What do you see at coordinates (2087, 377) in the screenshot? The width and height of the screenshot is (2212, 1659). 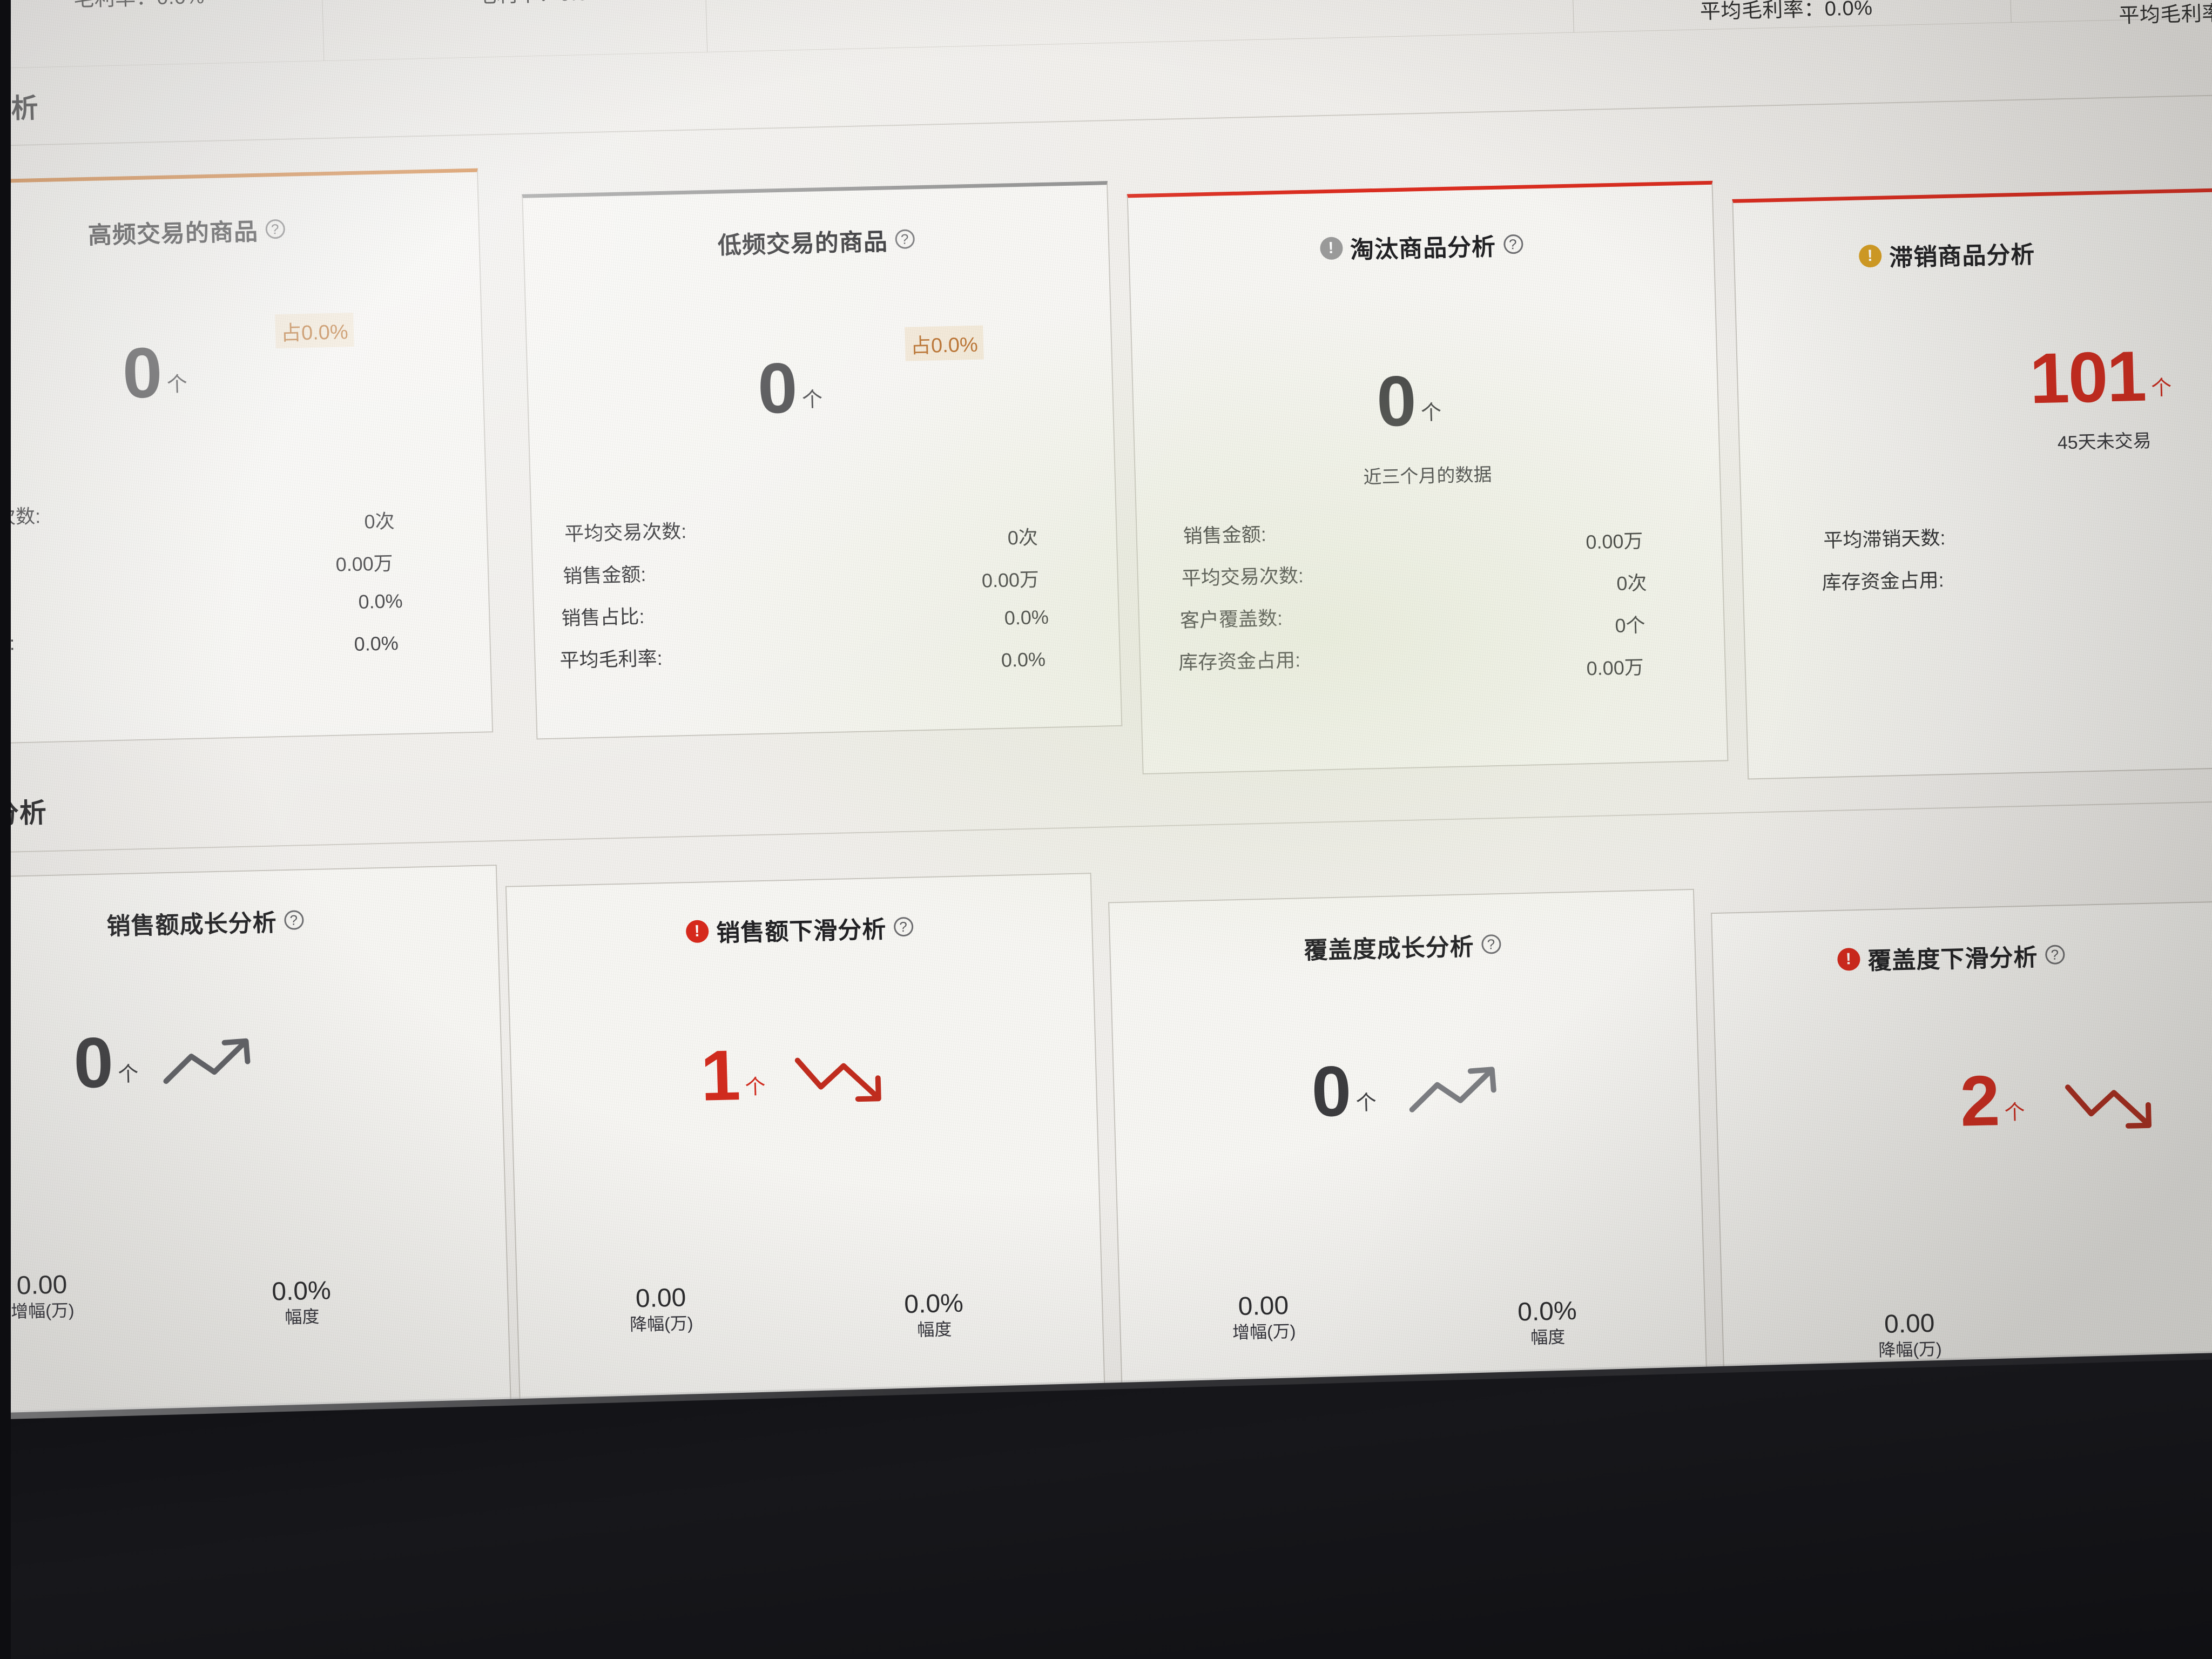 I see `big-metric-value: 101` at bounding box center [2087, 377].